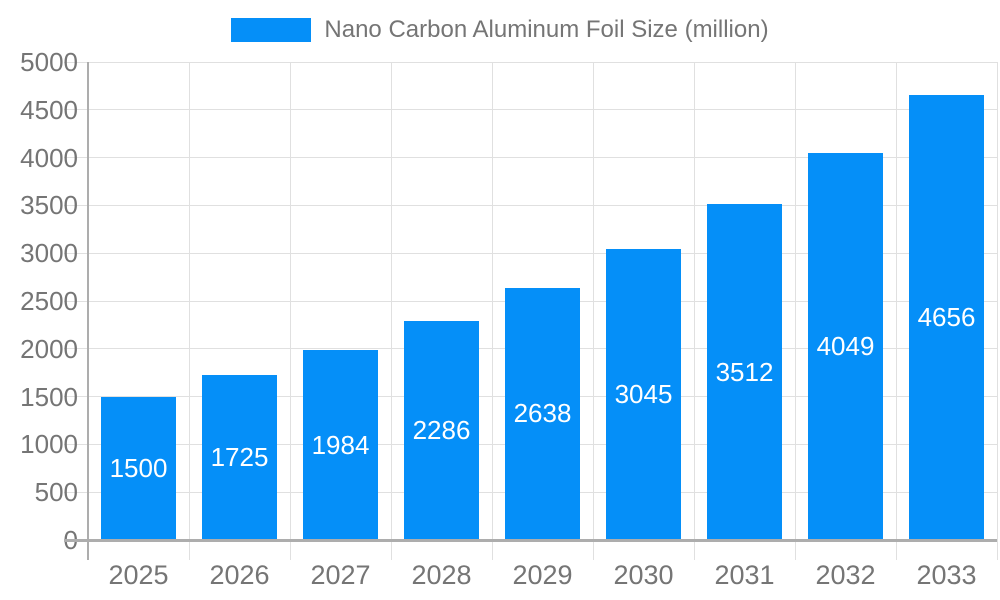 The width and height of the screenshot is (1000, 600). Describe the element at coordinates (542, 575) in the screenshot. I see `x-tick-label: 2029` at that location.